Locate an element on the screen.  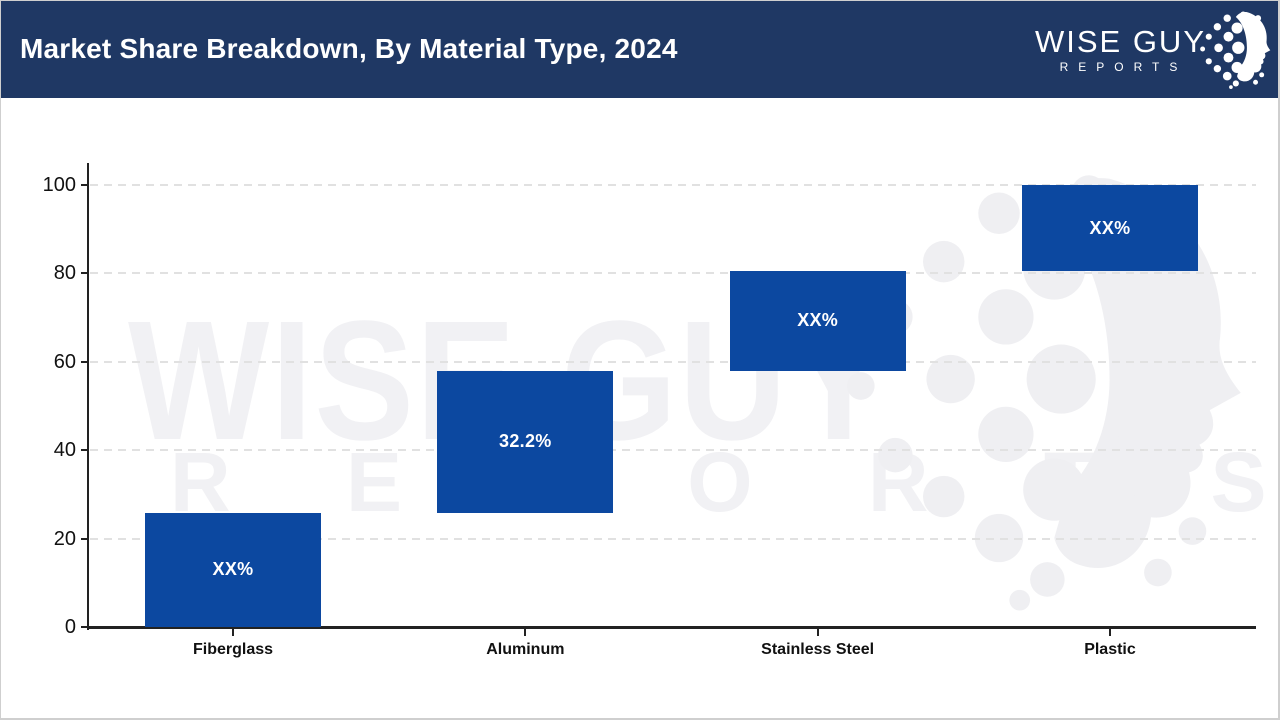
x-category-label-2: Stainless Steel is located at coordinates (818, 649).